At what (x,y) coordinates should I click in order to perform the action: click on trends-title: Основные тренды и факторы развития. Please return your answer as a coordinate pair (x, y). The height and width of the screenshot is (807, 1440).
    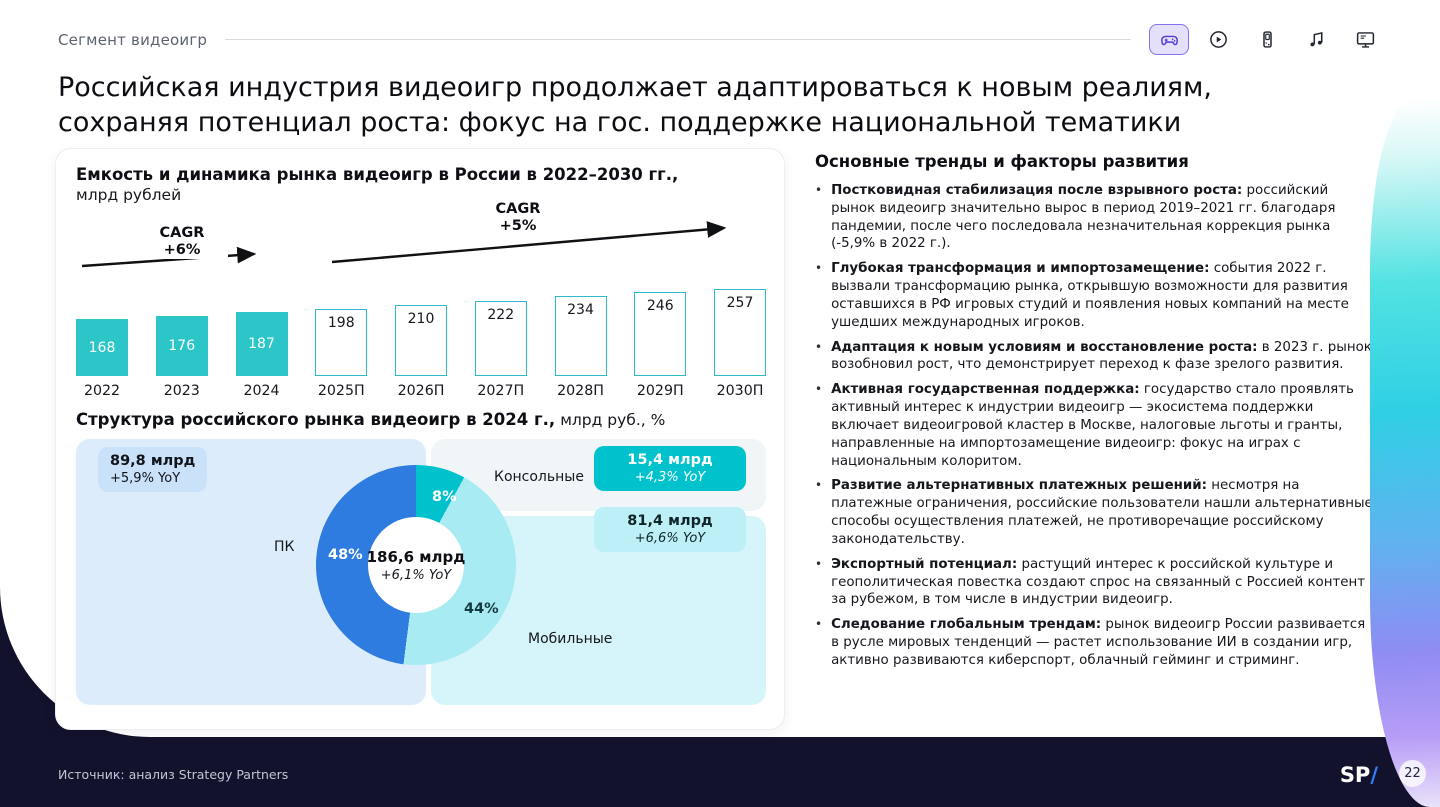
    Looking at the image, I should click on (1002, 161).